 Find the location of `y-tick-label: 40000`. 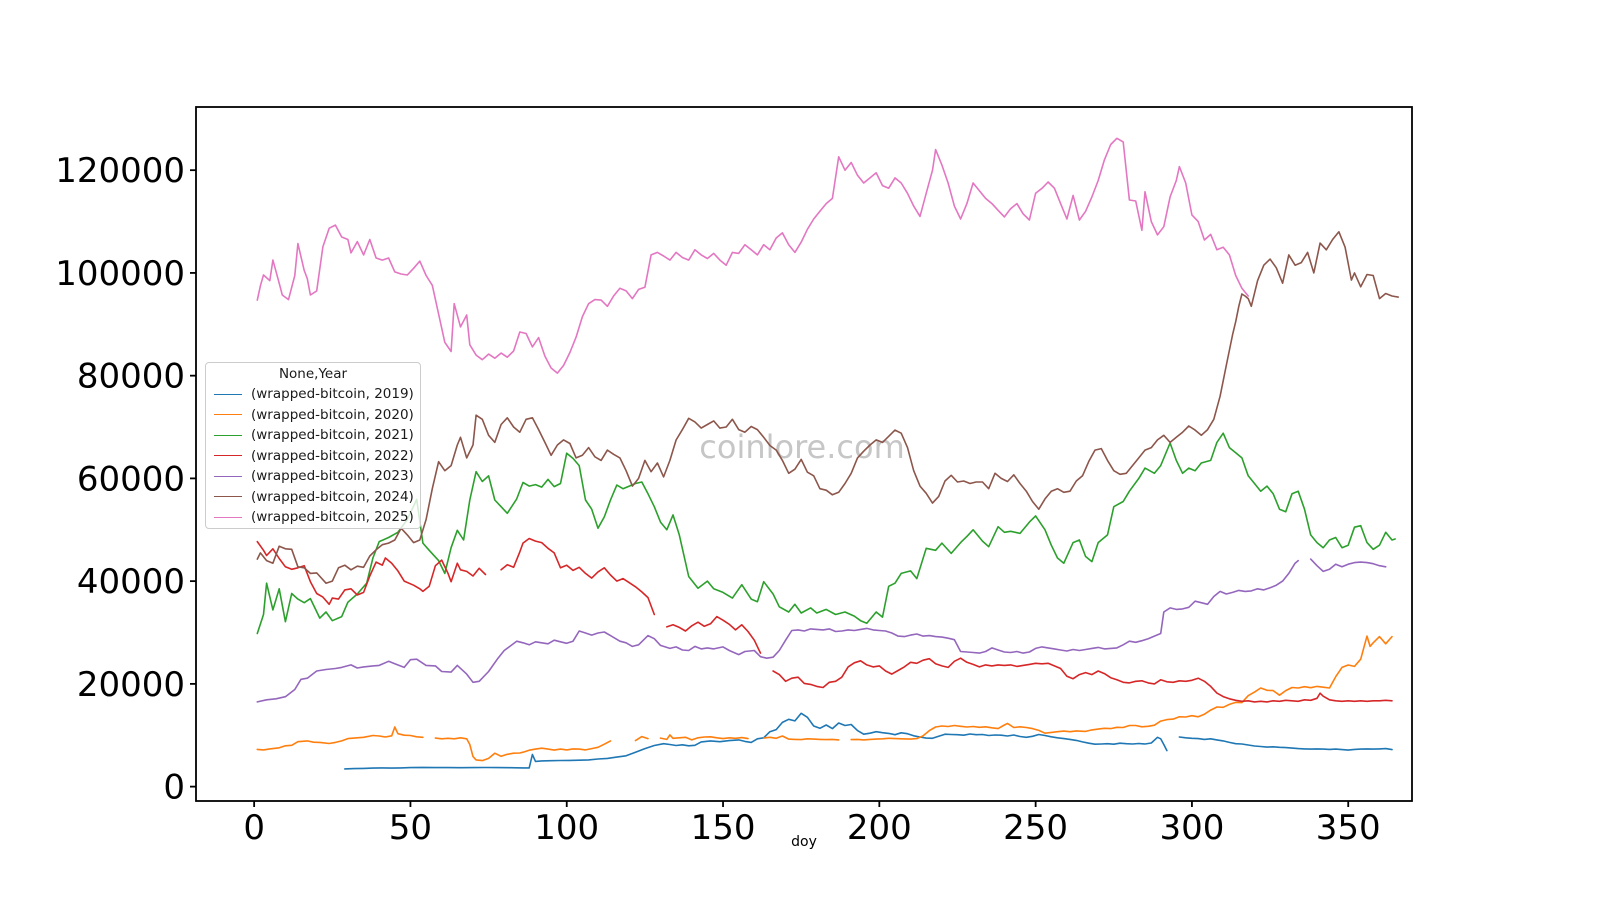

y-tick-label: 40000 is located at coordinates (131, 582).